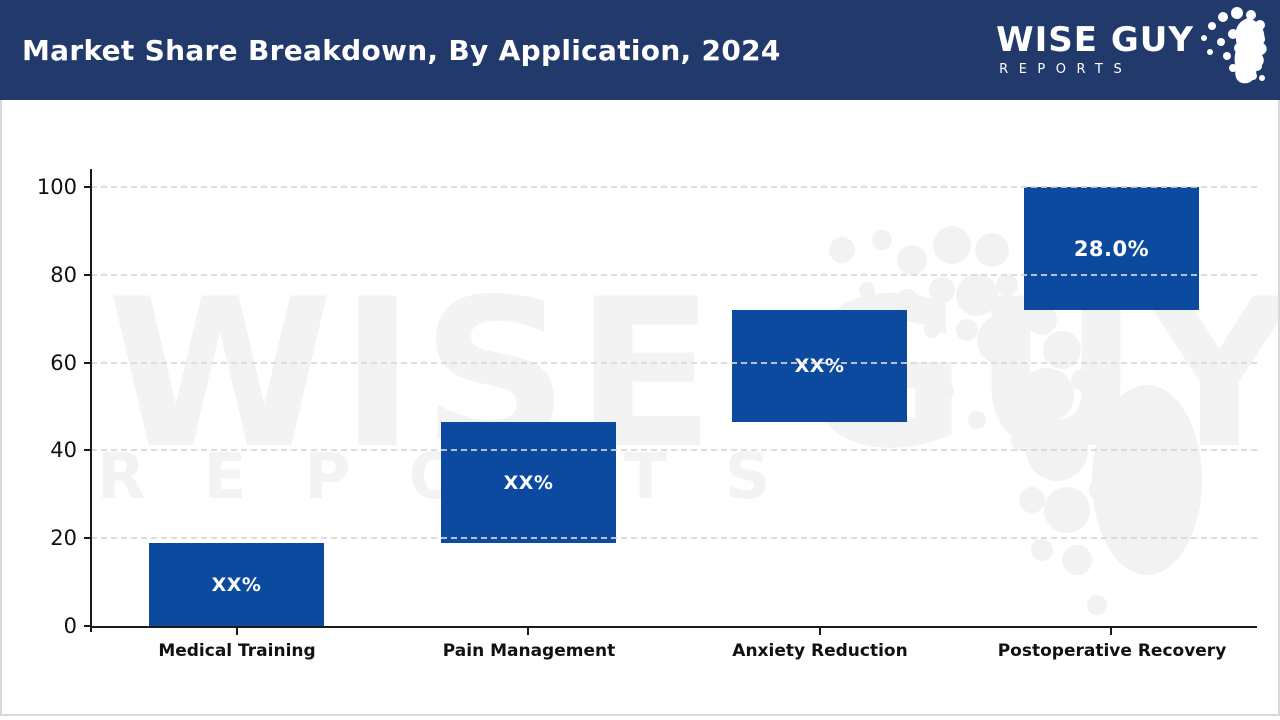  I want to click on logo-subtext: REPORTS, so click(1066, 69).